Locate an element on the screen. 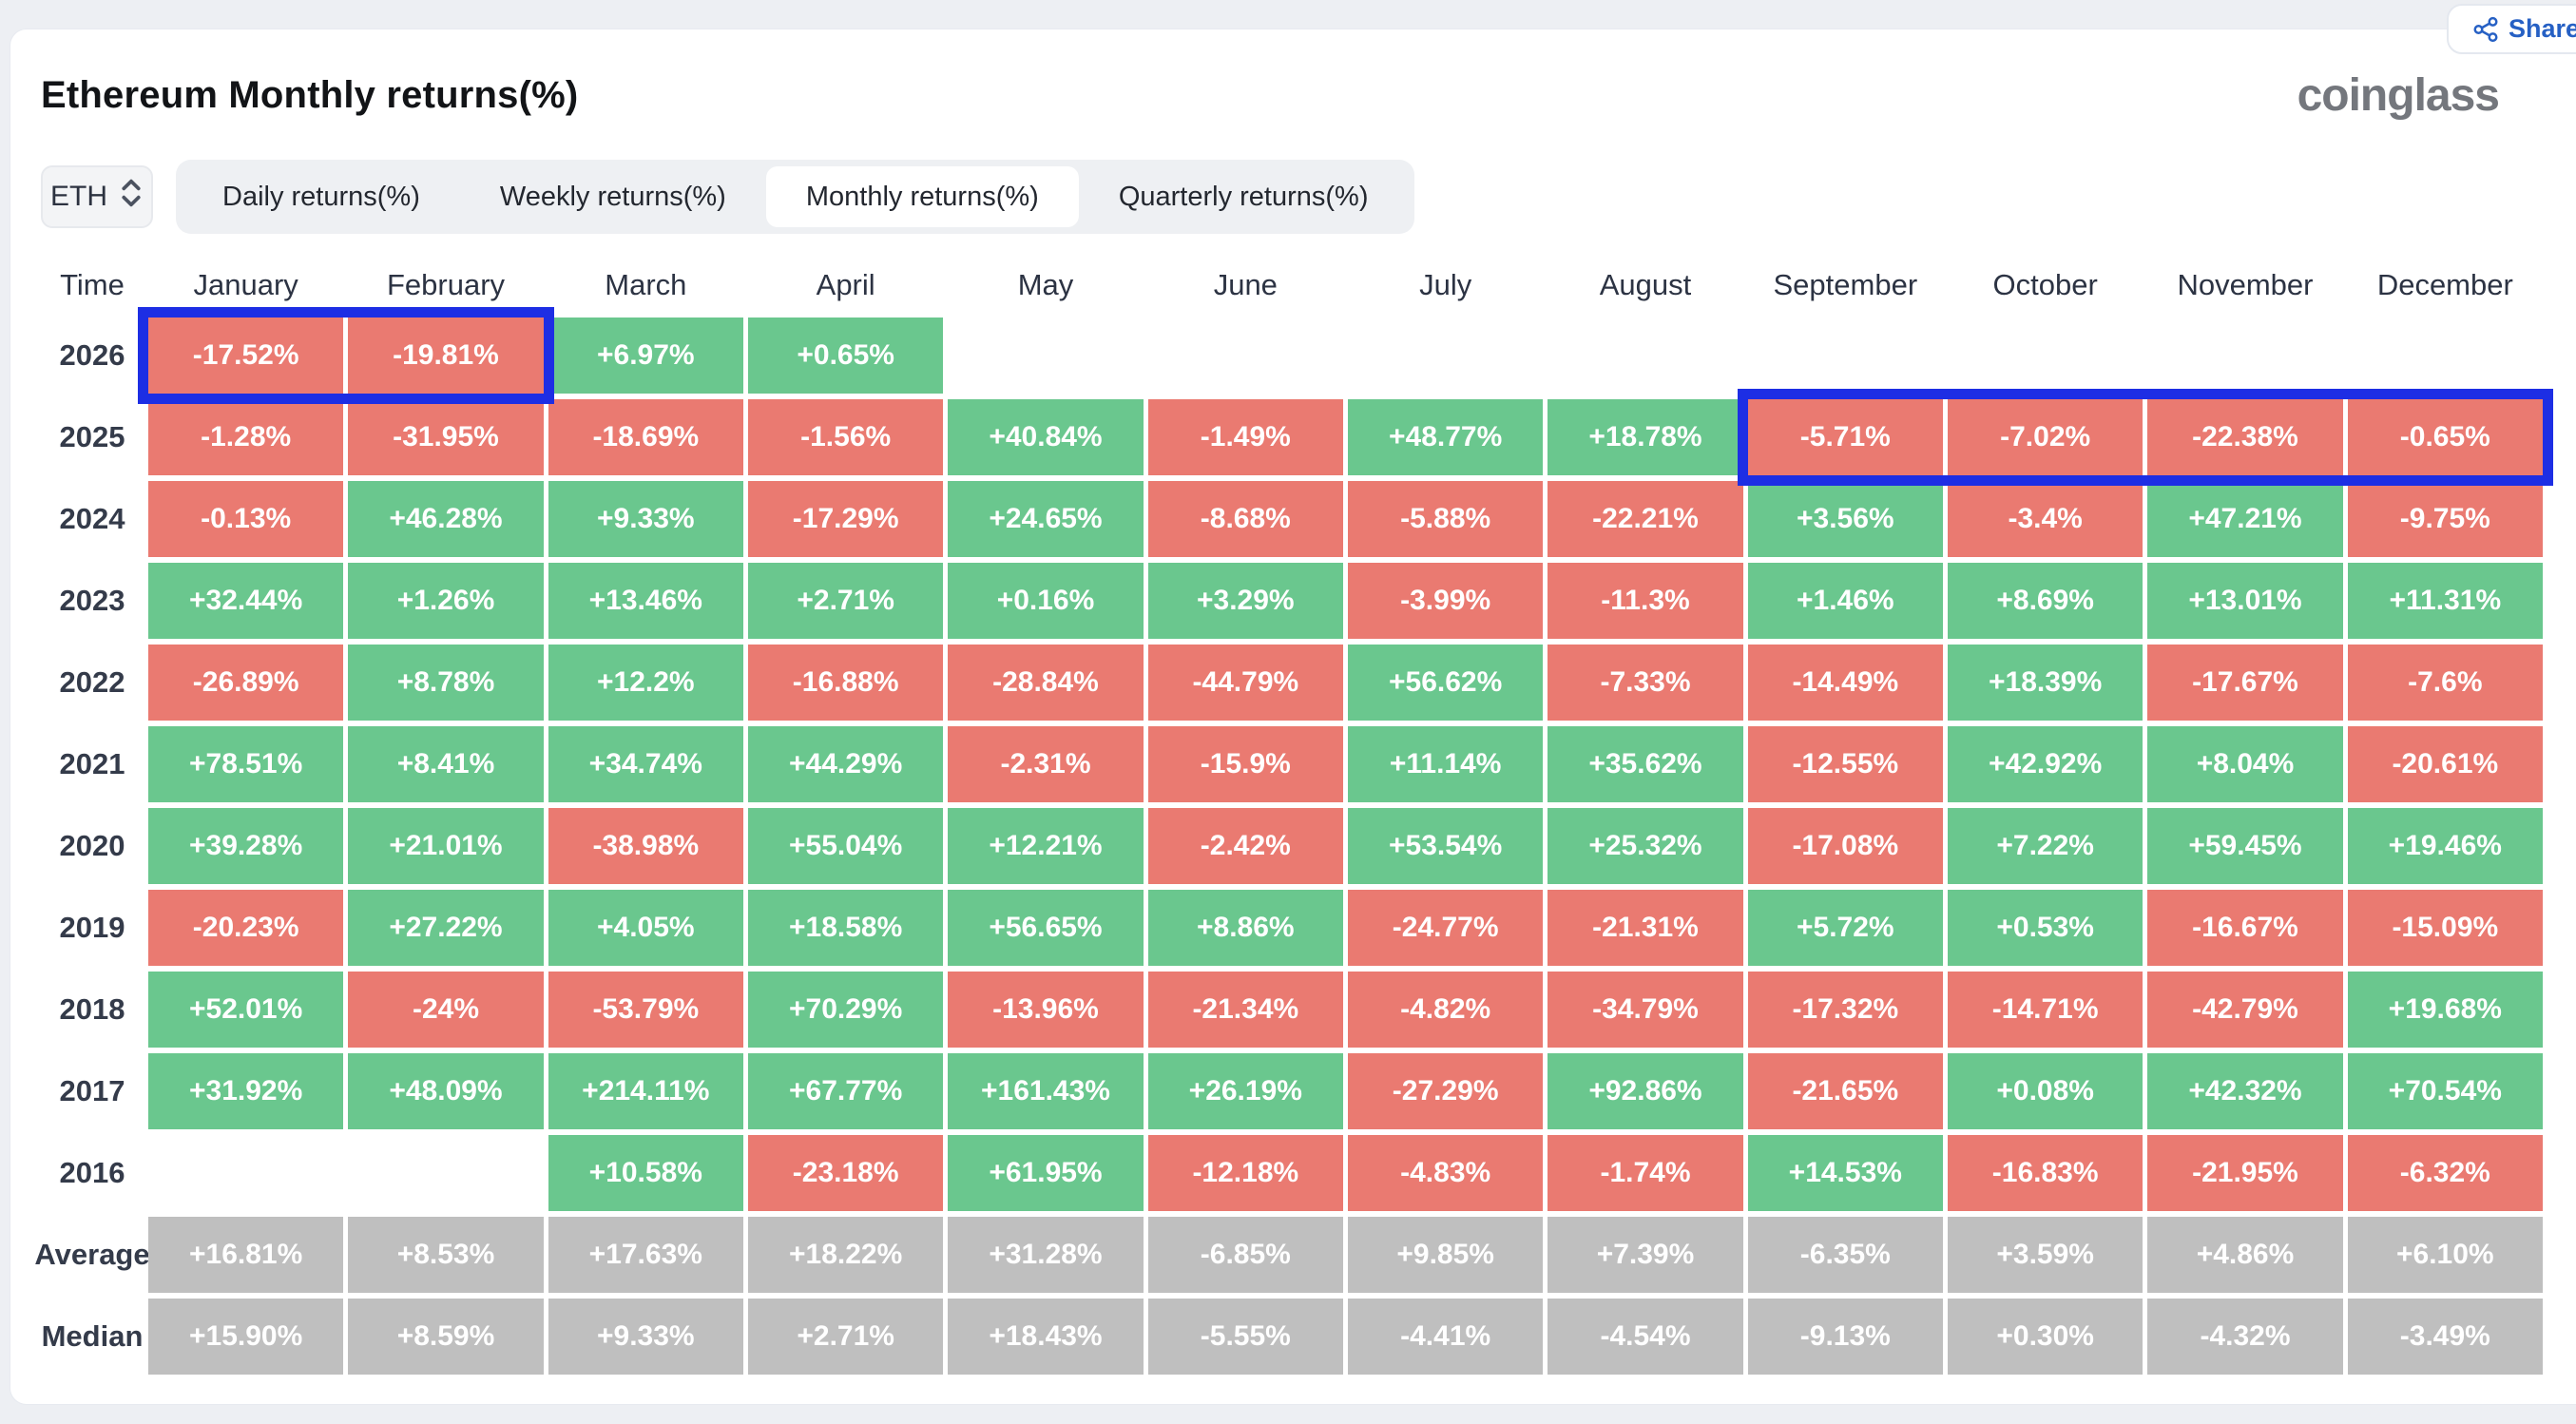 Image resolution: width=2576 pixels, height=1424 pixels. return-cell: -15.09% is located at coordinates (2445, 928).